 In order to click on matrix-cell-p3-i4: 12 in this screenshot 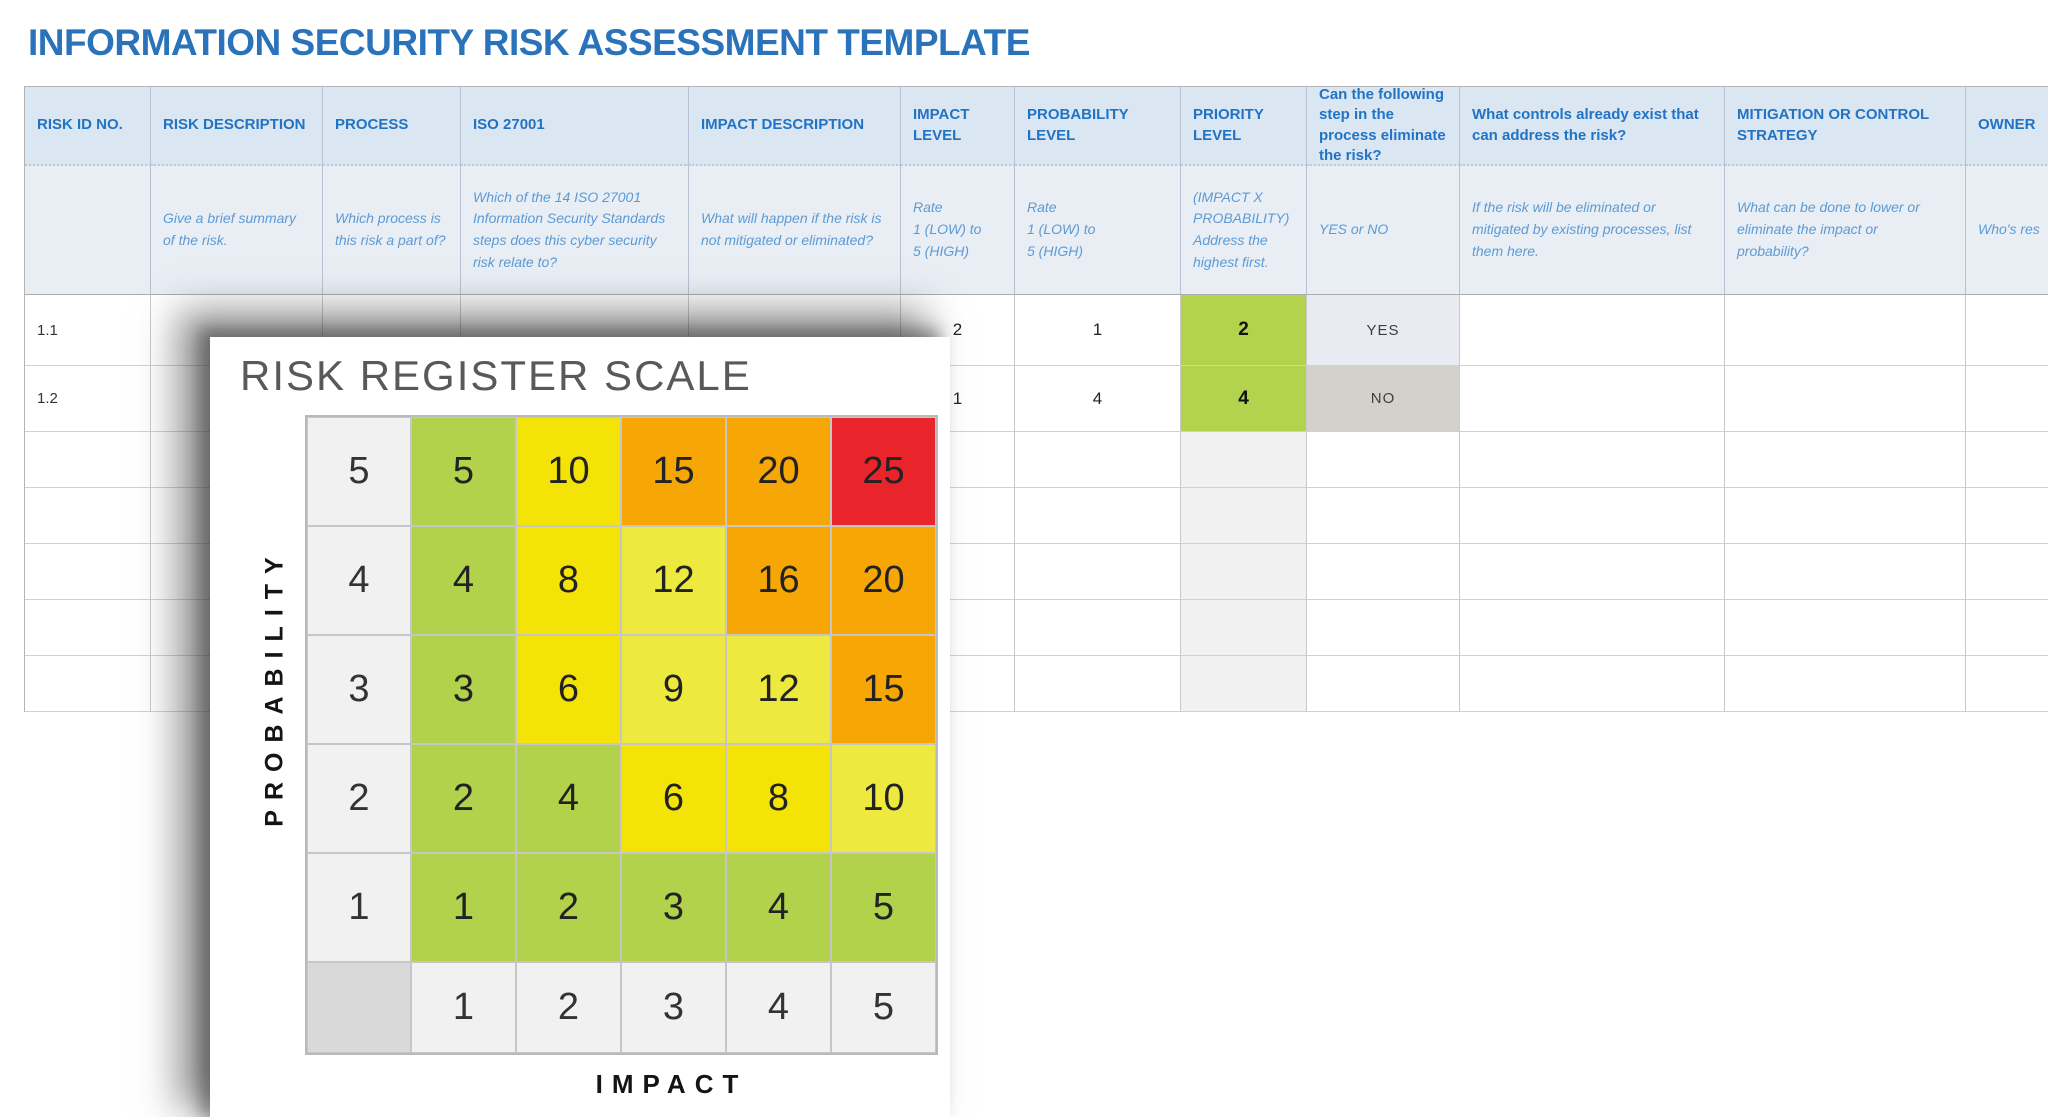, I will do `click(778, 689)`.